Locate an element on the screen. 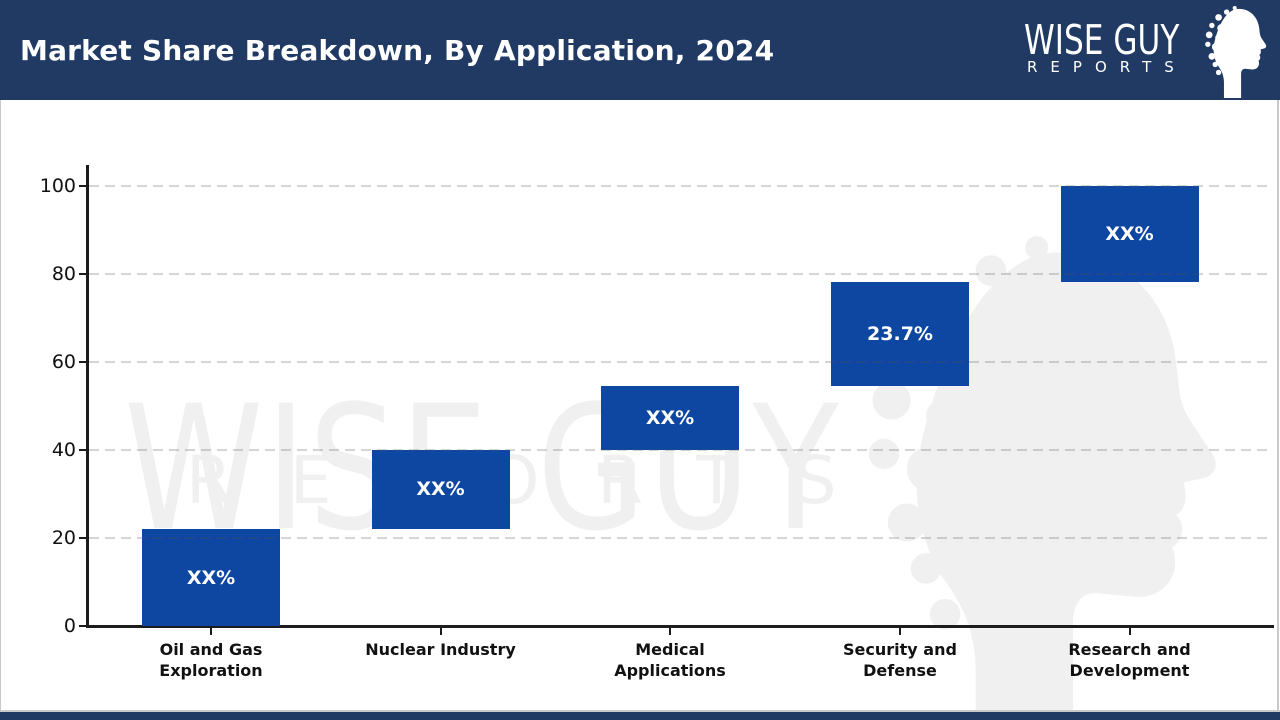 The image size is (1280, 720). x-axis-label-nuclear-industry: Nuclear Industry is located at coordinates (440, 649).